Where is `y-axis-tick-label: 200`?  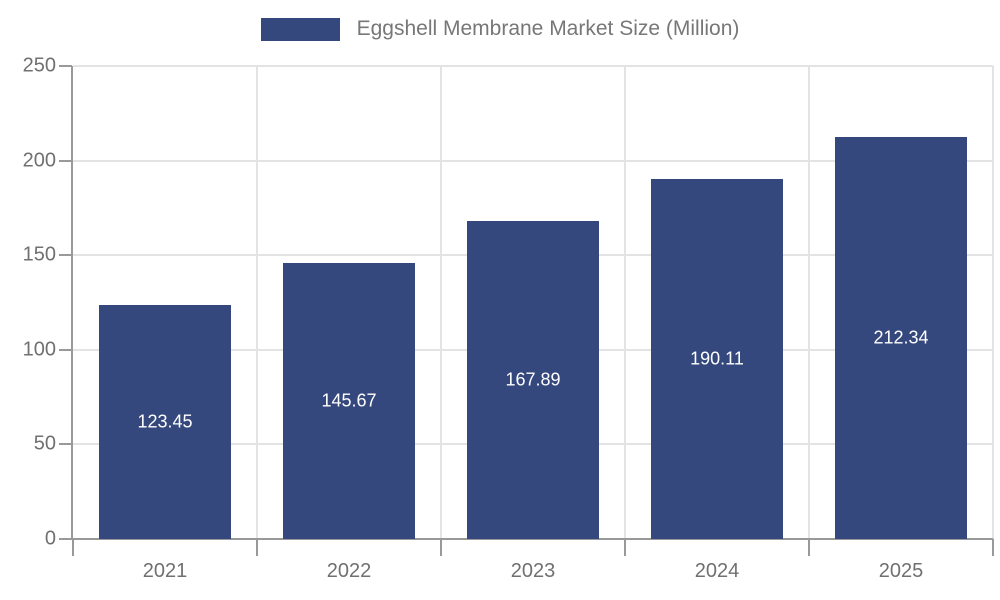
y-axis-tick-label: 200 is located at coordinates (39, 160).